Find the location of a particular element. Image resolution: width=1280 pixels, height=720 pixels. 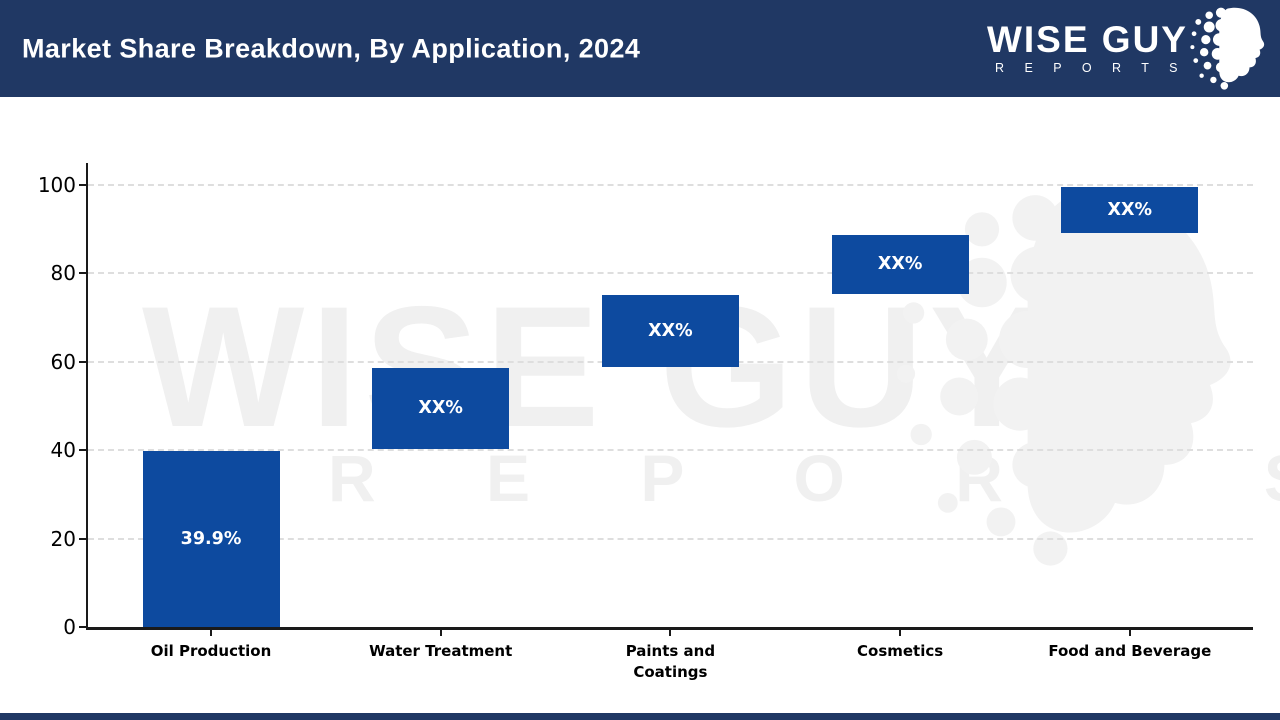

bar-paints-and-coatings is located at coordinates (670, 331).